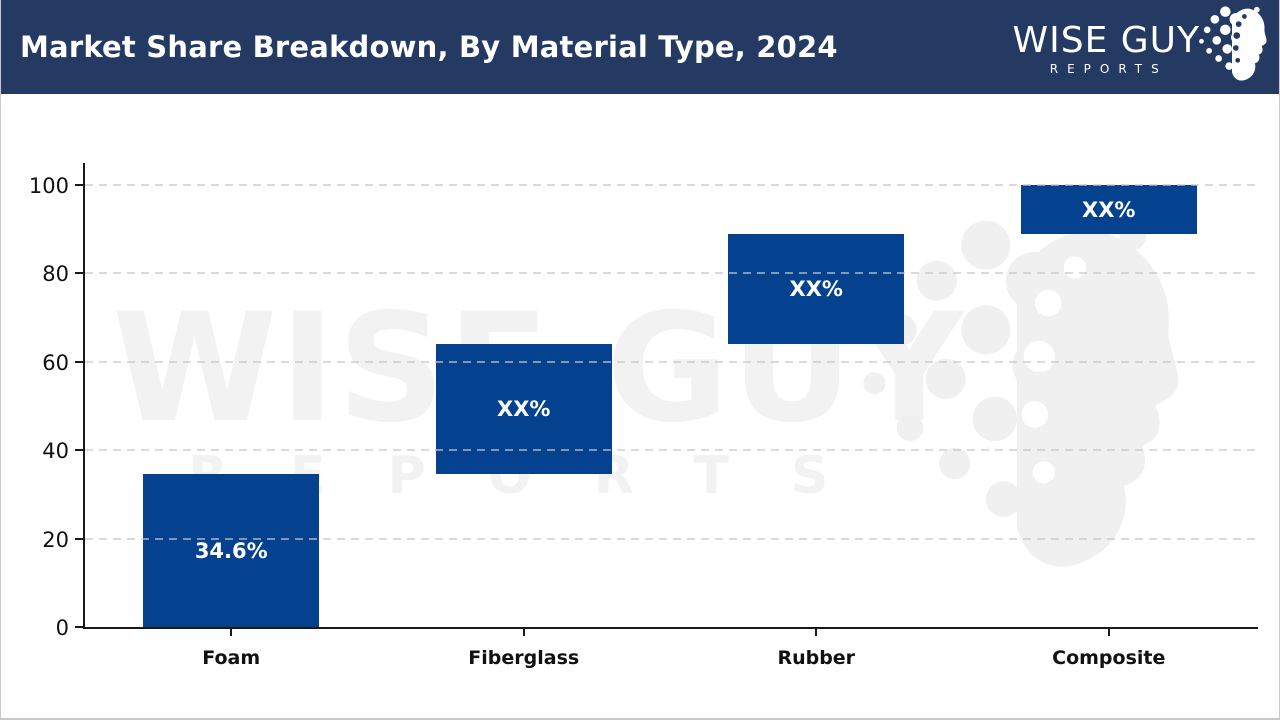 Image resolution: width=1280 pixels, height=720 pixels. I want to click on bar-rubber: XX%, so click(816, 289).